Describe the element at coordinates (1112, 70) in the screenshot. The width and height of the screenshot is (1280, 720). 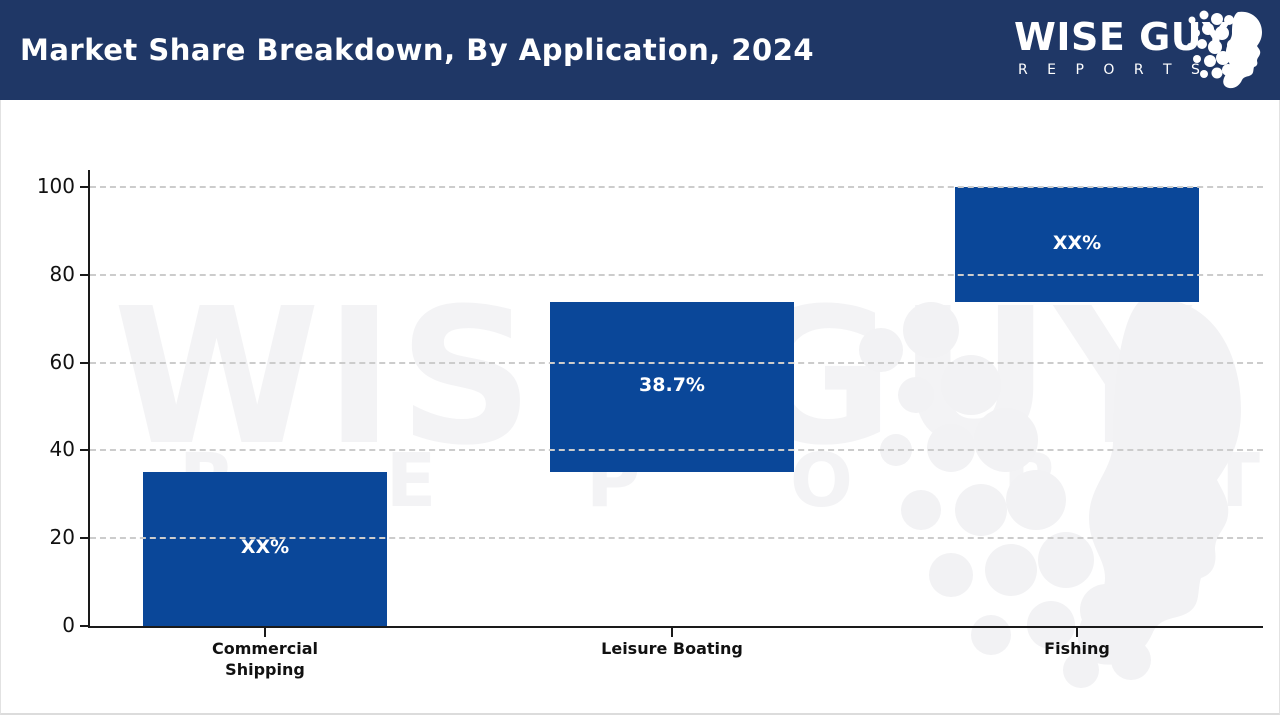
I see `logo-subtext: R E P O R T S` at that location.